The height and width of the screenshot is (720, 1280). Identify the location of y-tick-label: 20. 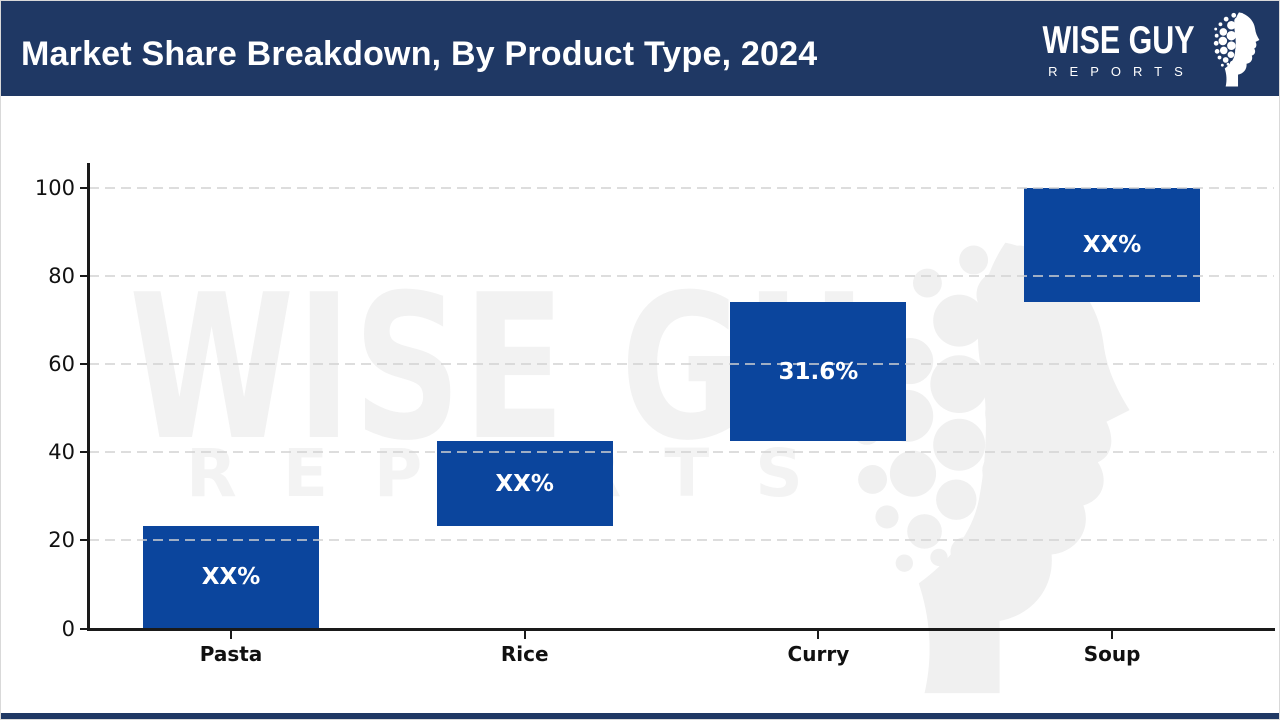
(61, 540).